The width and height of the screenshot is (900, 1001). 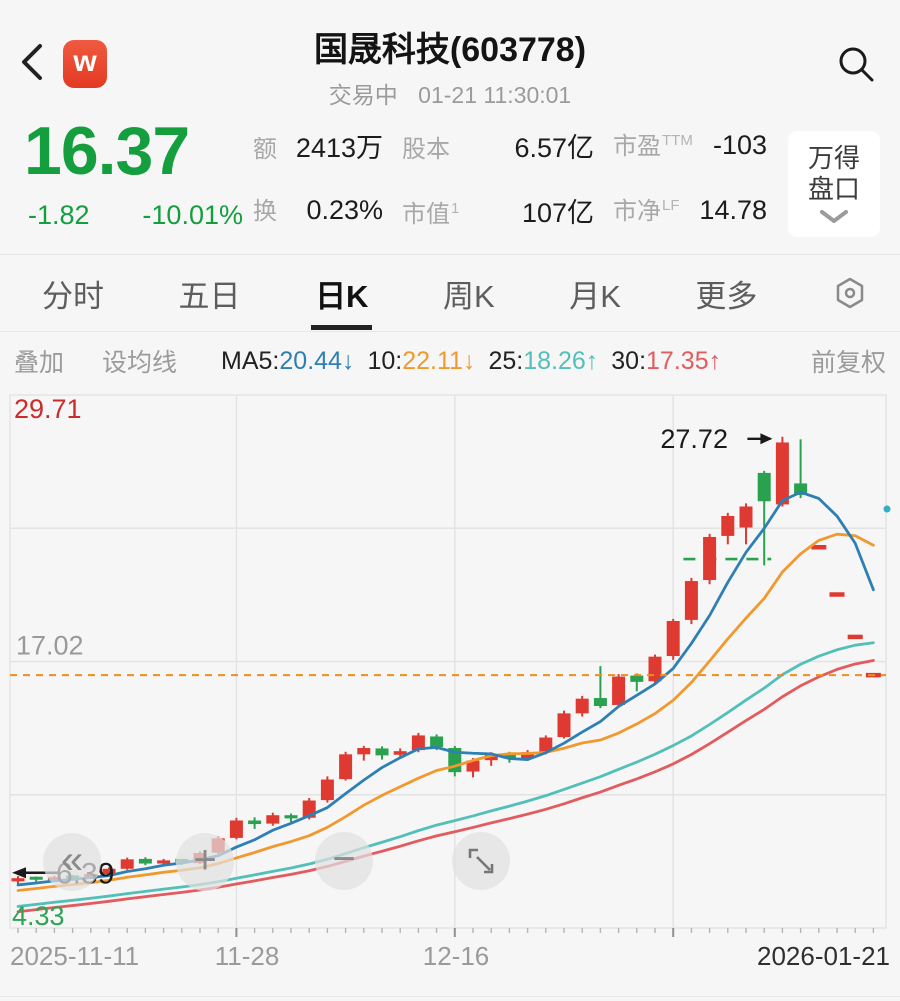 I want to click on tab-weekly-k: 周K, so click(x=468, y=296).